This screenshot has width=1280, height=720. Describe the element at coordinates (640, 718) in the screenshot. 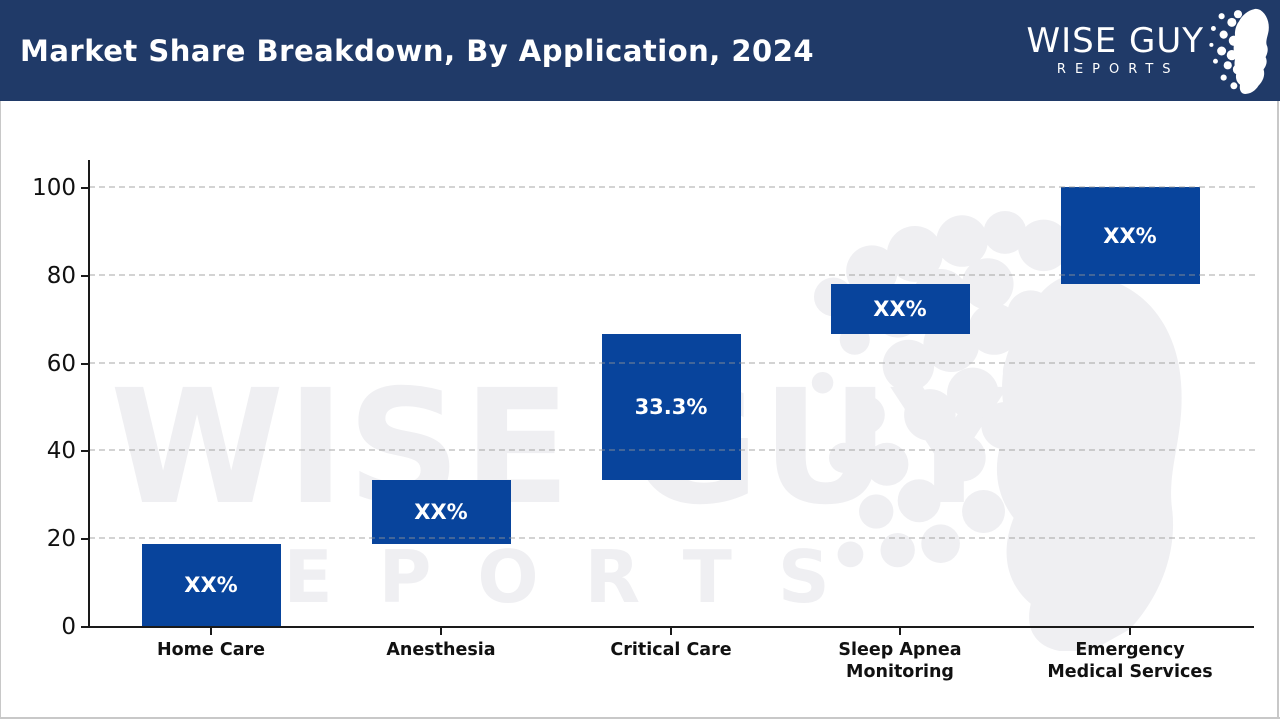

I see `frame-line-bottom` at that location.